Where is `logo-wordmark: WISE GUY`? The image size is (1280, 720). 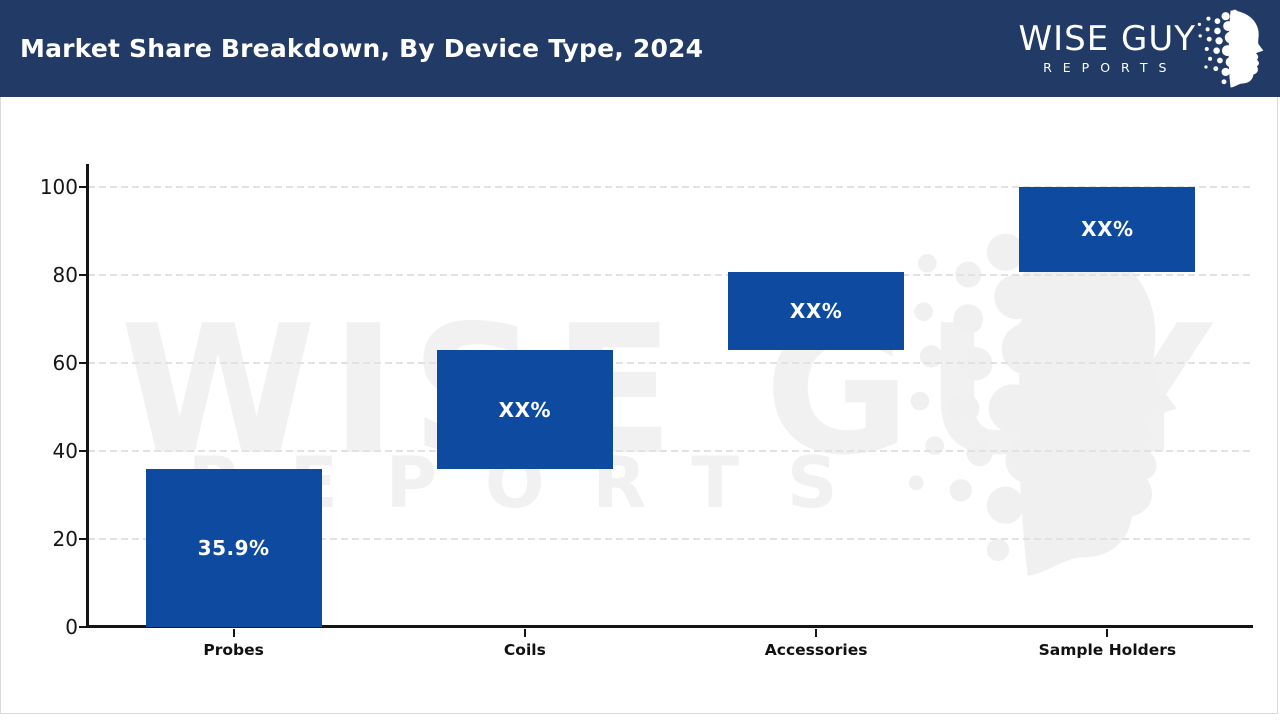
logo-wordmark: WISE GUY is located at coordinates (1107, 39).